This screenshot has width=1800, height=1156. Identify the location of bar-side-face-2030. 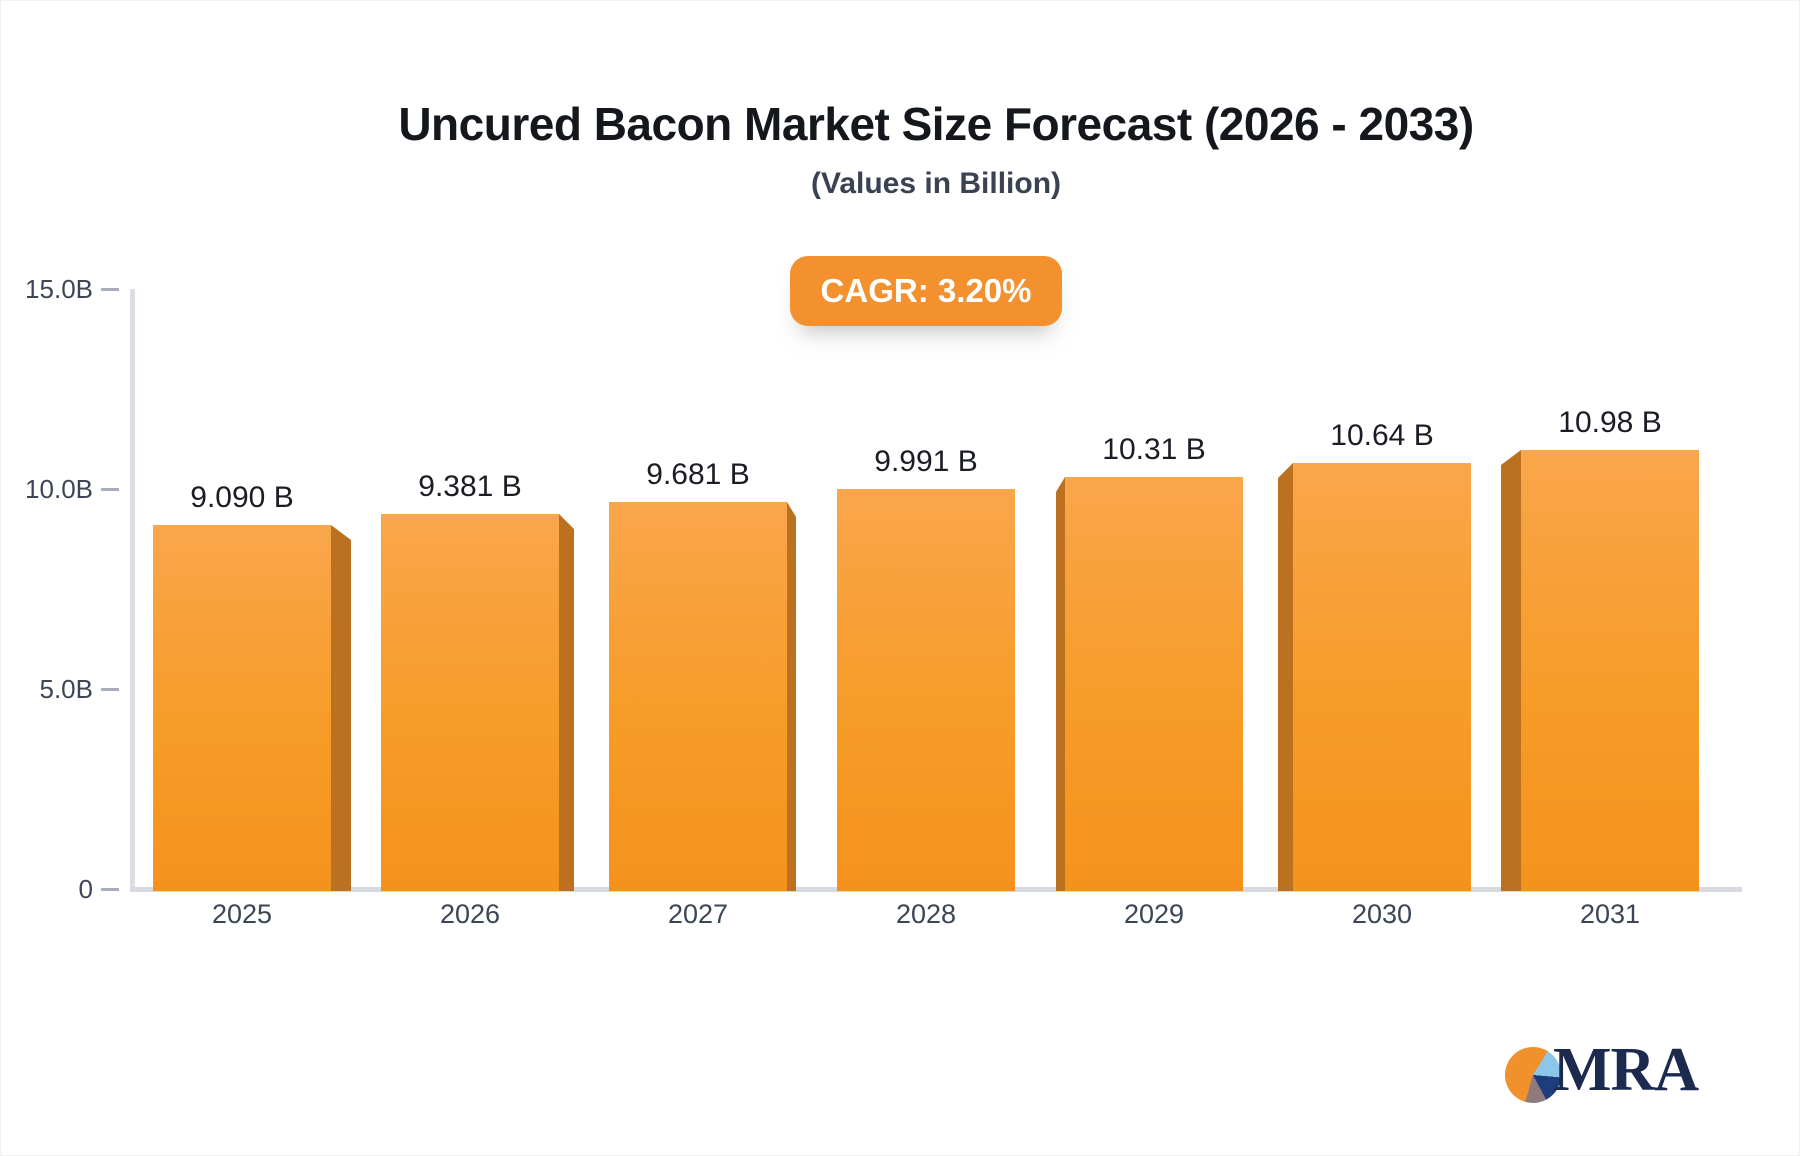
(1285, 677).